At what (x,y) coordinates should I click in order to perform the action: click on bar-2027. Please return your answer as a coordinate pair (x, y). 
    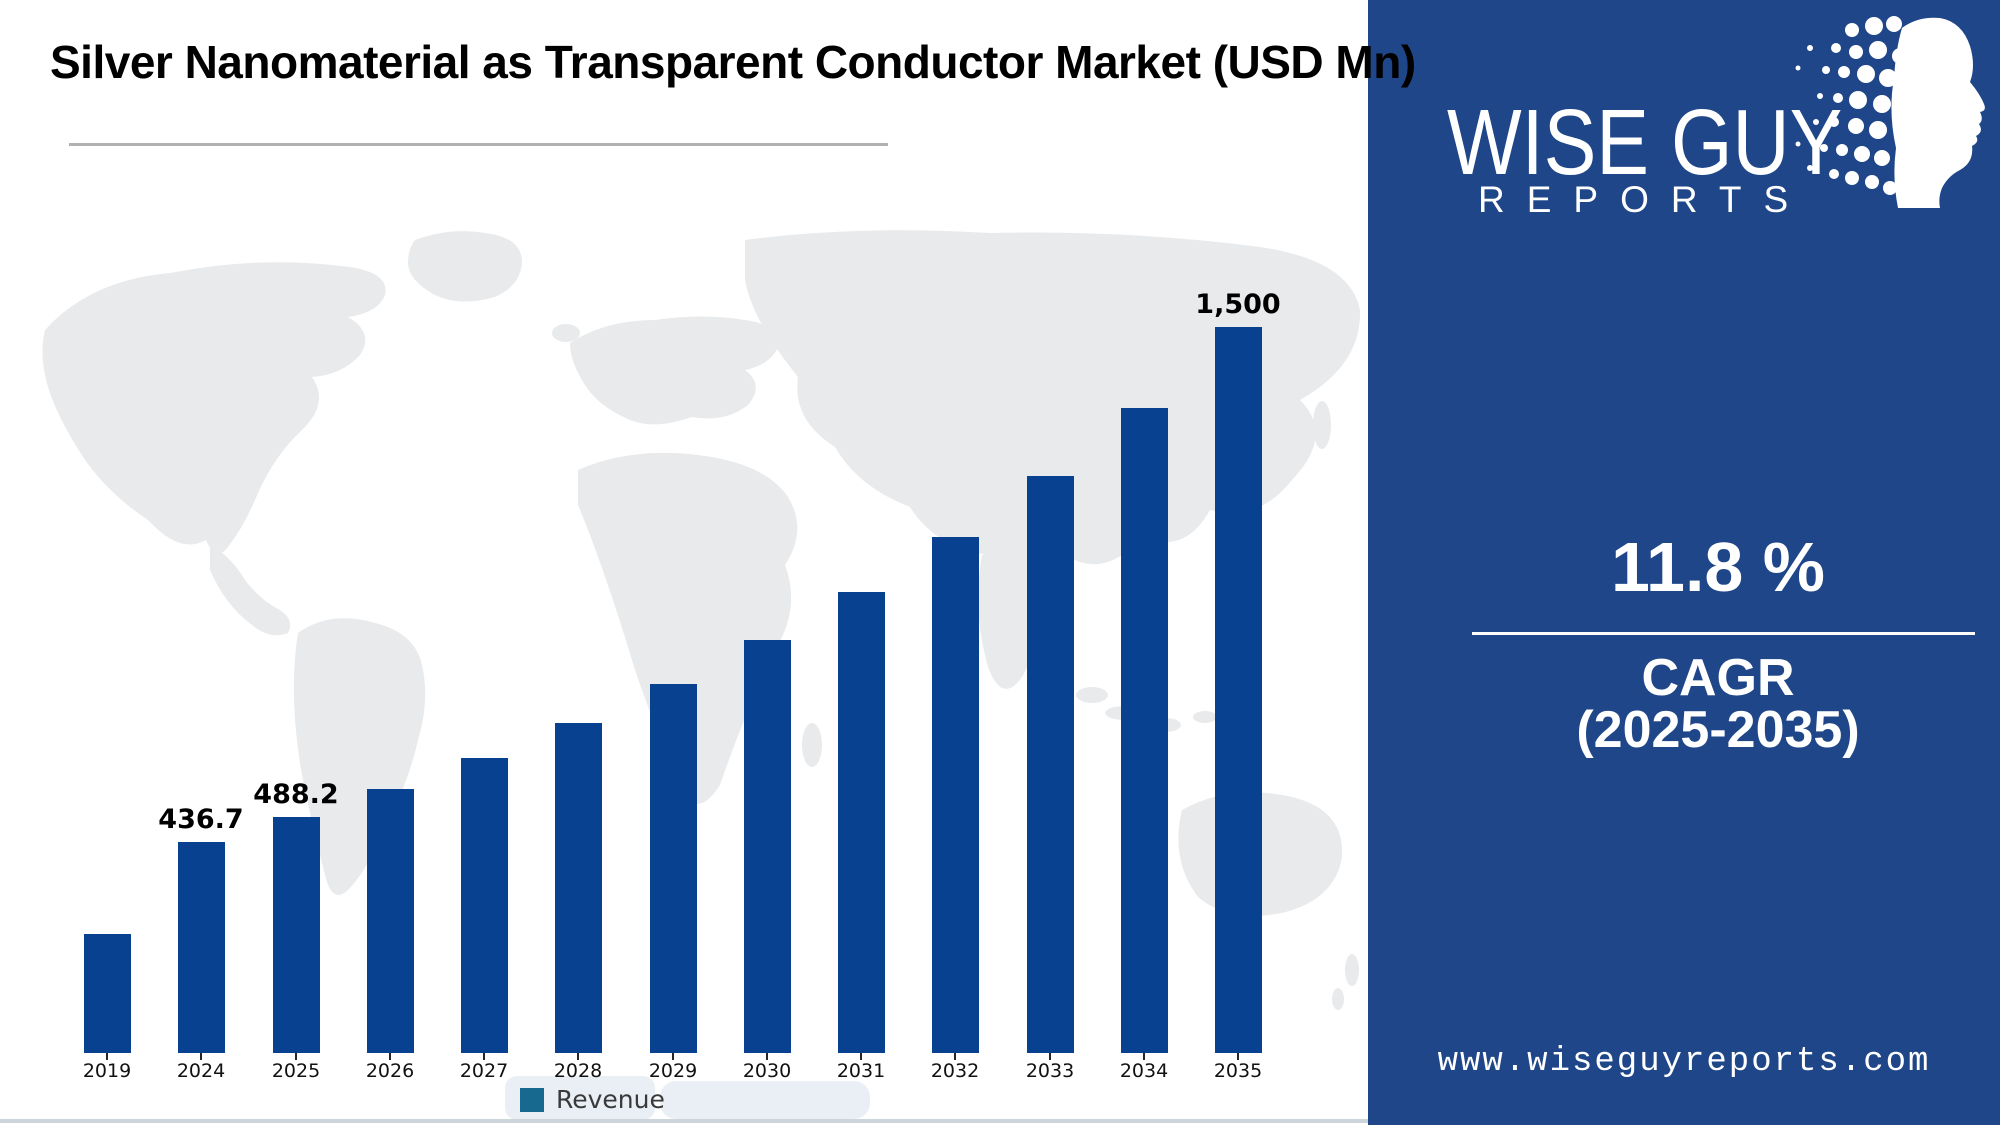
    Looking at the image, I should click on (484, 905).